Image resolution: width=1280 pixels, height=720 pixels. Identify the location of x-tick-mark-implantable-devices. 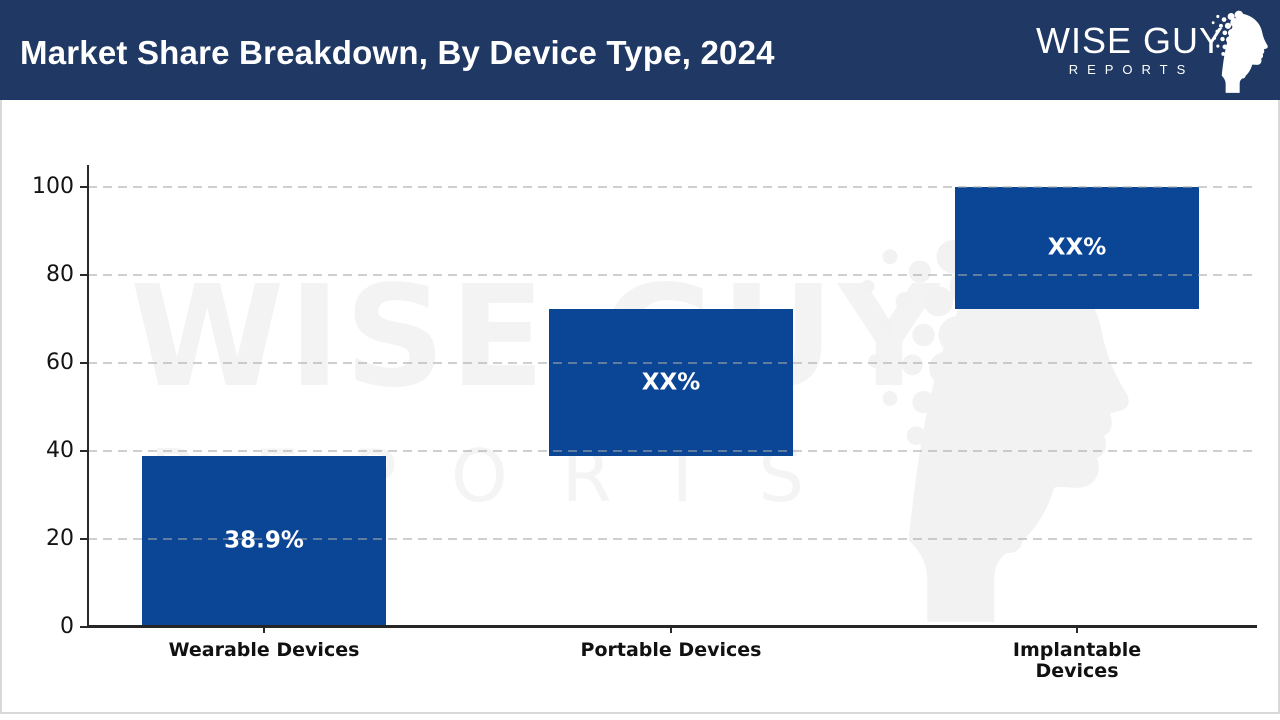
(1077, 630).